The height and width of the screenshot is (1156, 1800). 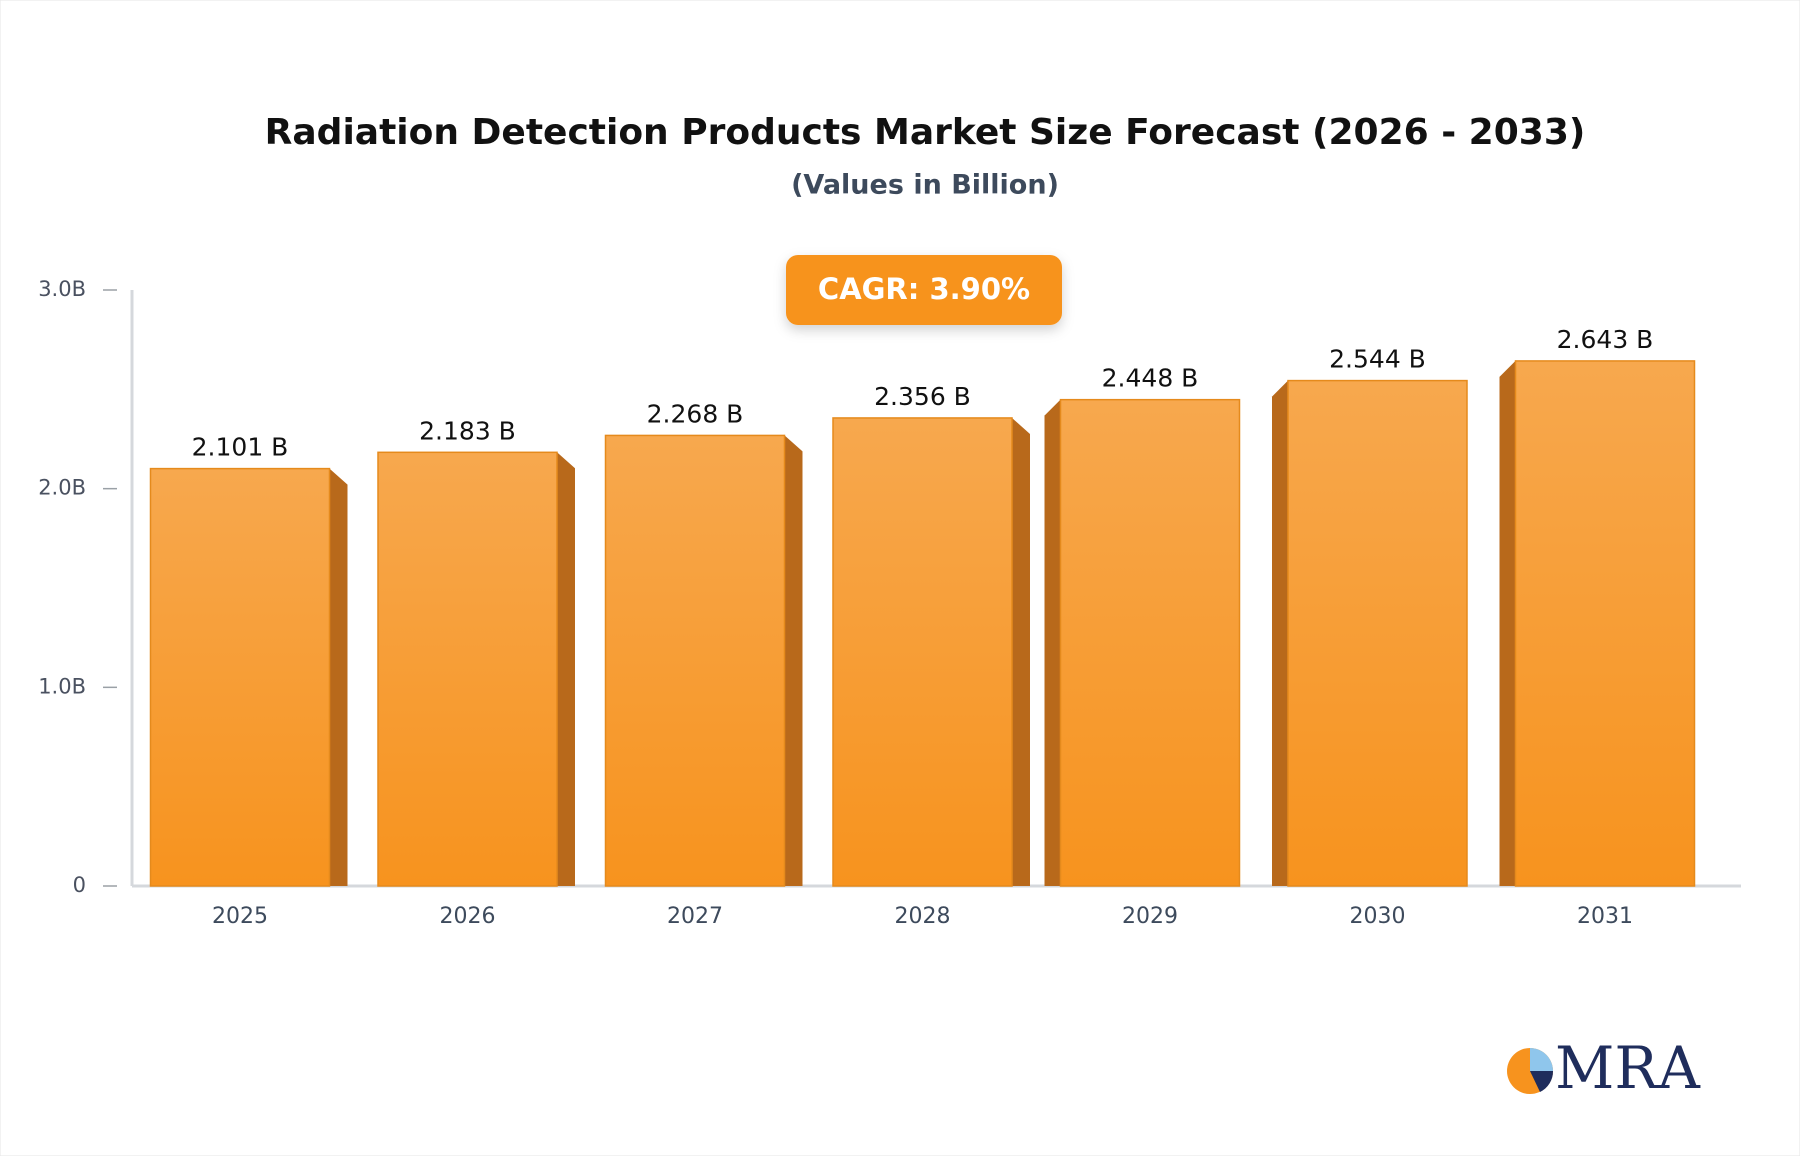 What do you see at coordinates (240, 916) in the screenshot?
I see `x-tick-label: 2025` at bounding box center [240, 916].